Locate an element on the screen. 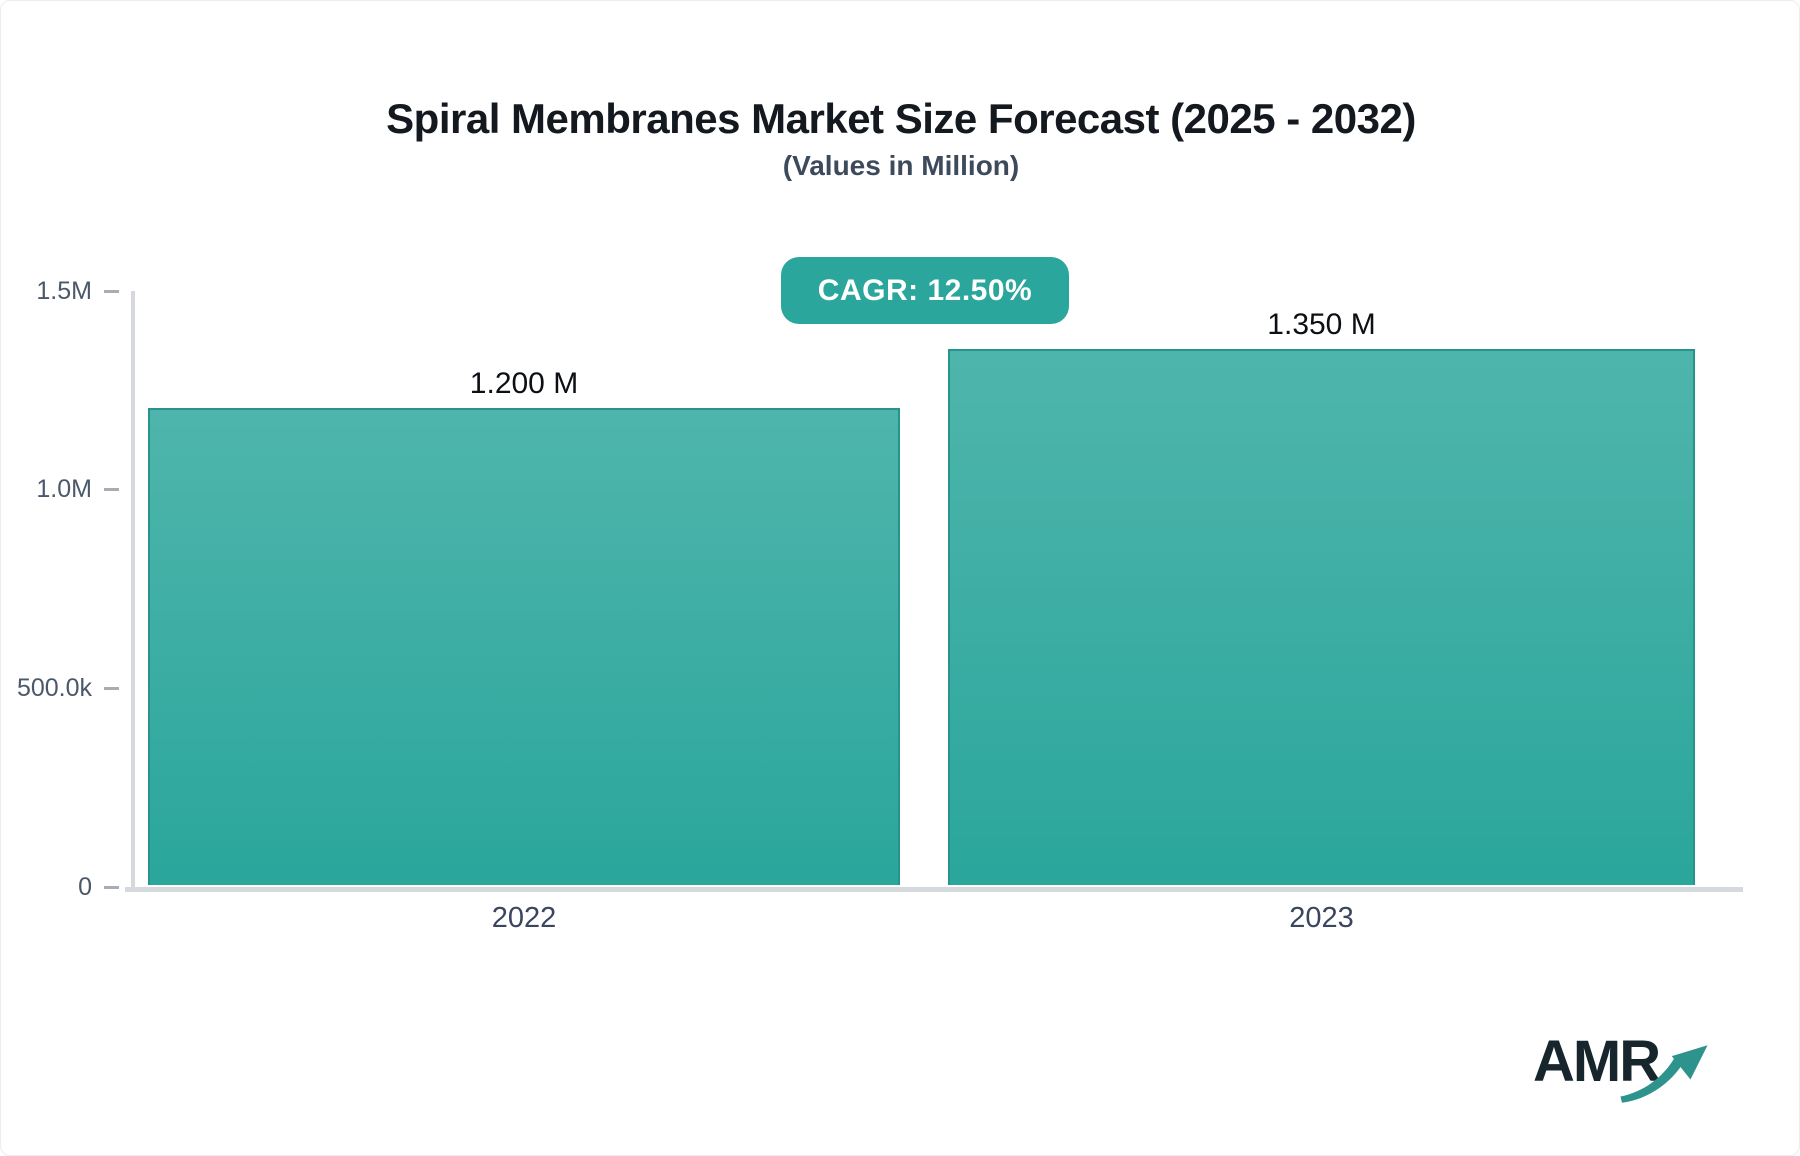 This screenshot has height=1156, width=1800. cagr-badge: CAGR: 12.50% is located at coordinates (925, 290).